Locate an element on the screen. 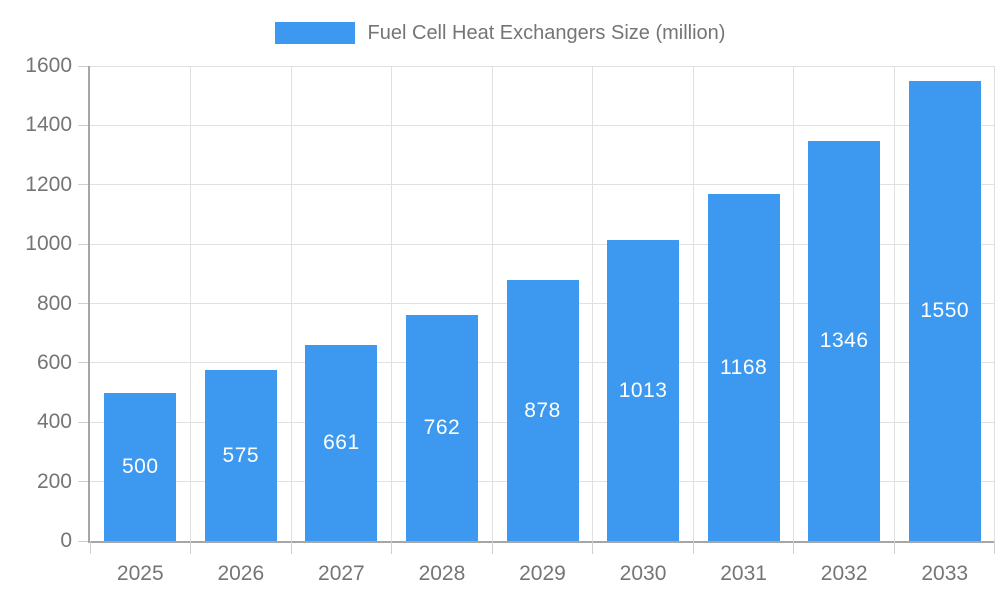 This screenshot has height=600, width=1000. y-axis-tick-label: 1400 is located at coordinates (48, 125).